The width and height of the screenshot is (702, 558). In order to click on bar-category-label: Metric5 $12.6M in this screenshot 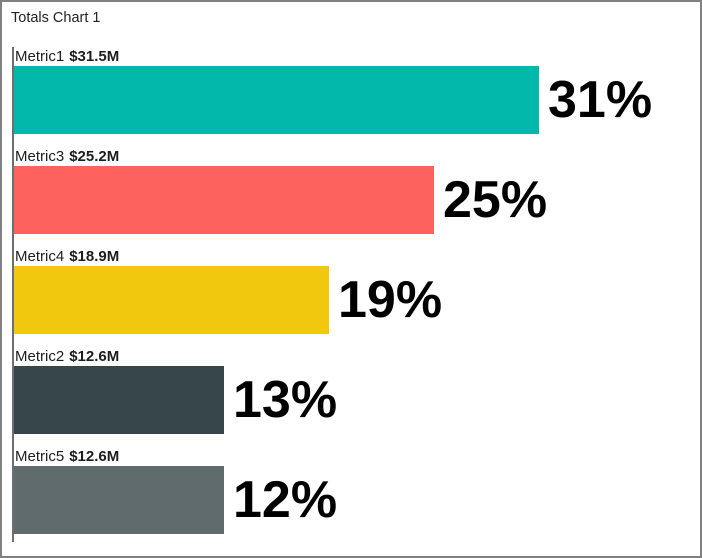, I will do `click(355, 456)`.